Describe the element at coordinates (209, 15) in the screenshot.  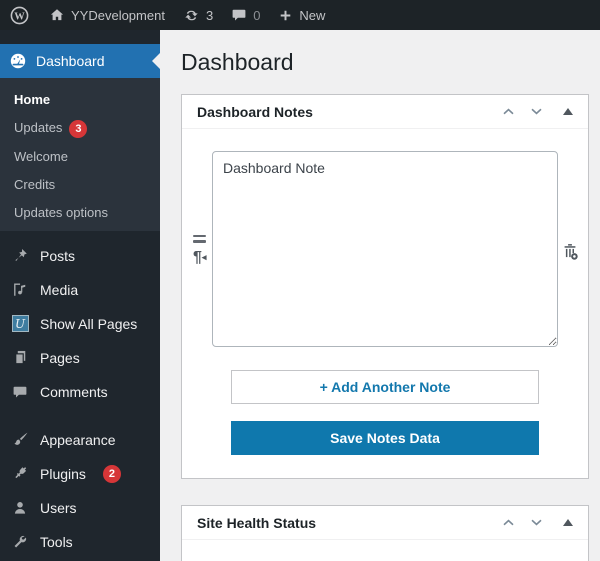
I see `updates-count: 3` at that location.